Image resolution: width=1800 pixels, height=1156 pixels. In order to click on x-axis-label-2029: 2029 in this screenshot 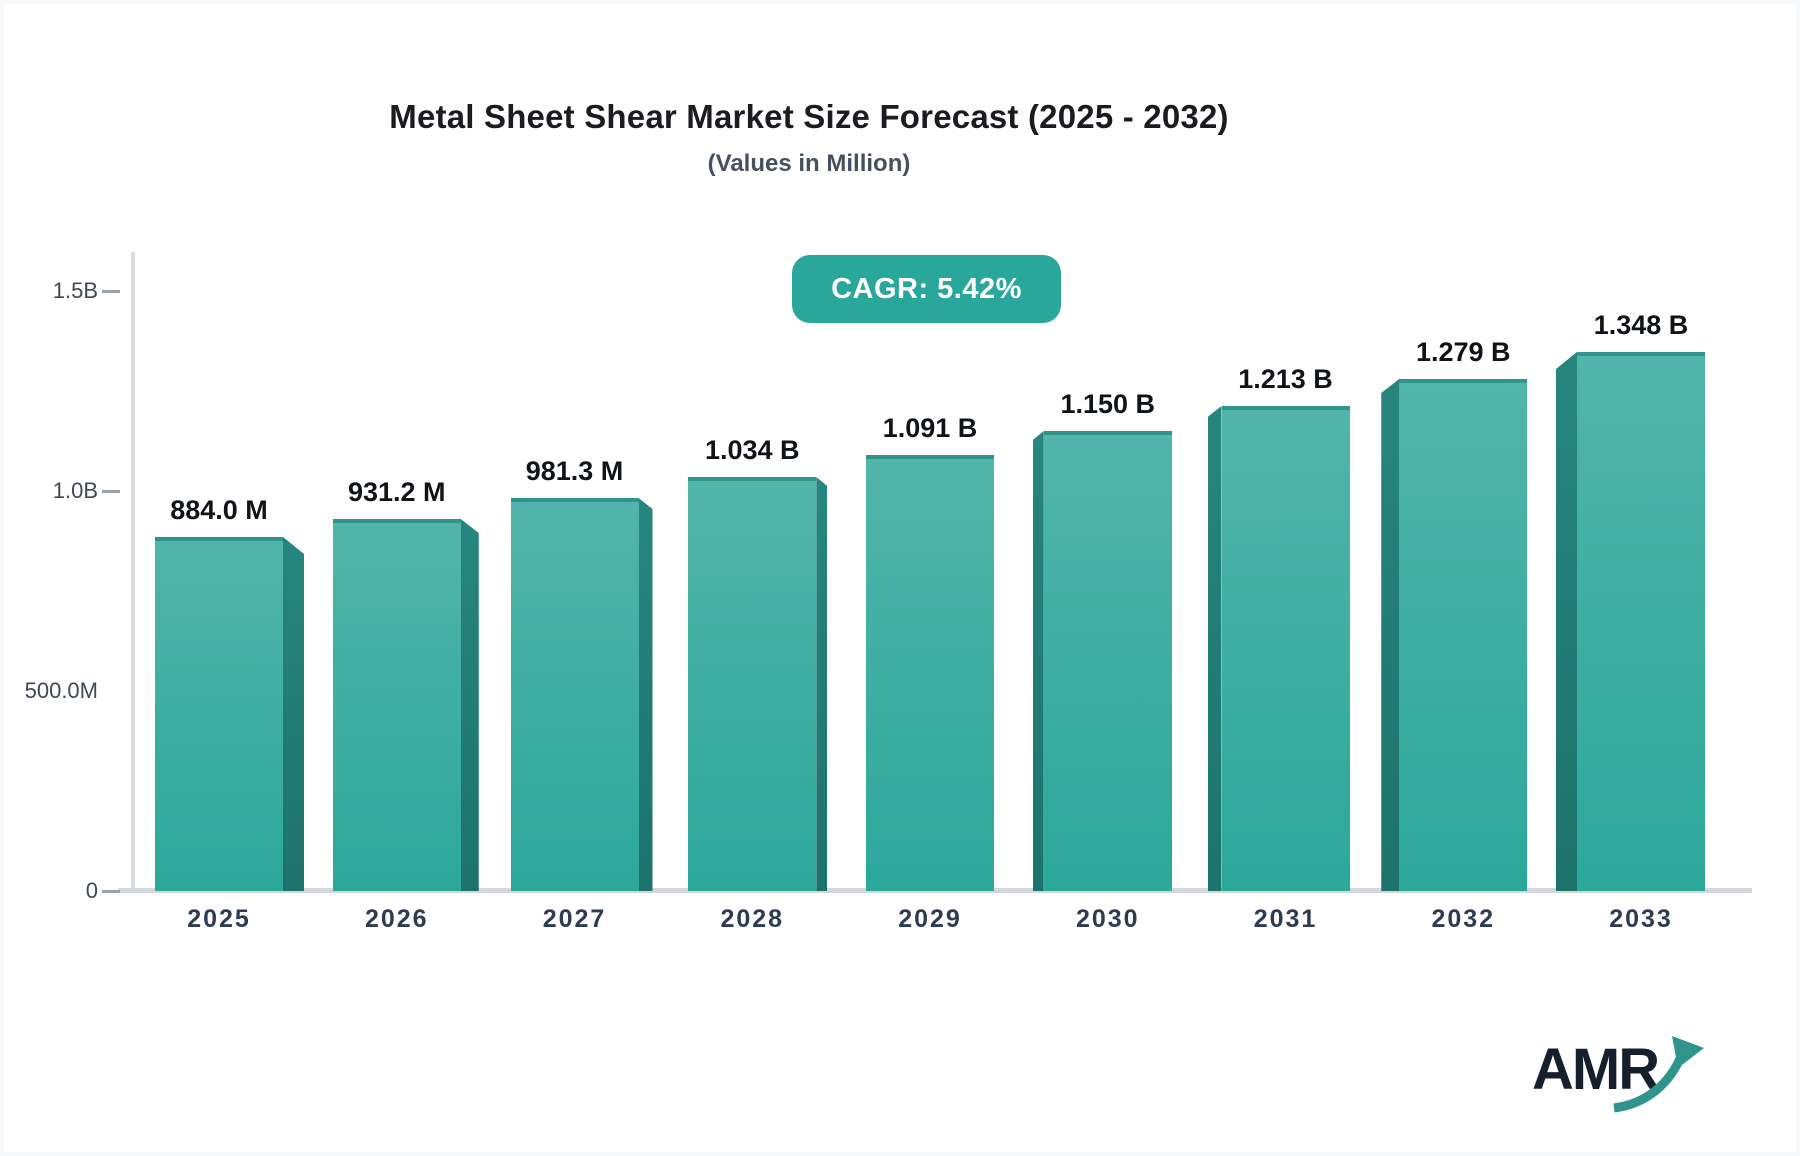, I will do `click(930, 919)`.